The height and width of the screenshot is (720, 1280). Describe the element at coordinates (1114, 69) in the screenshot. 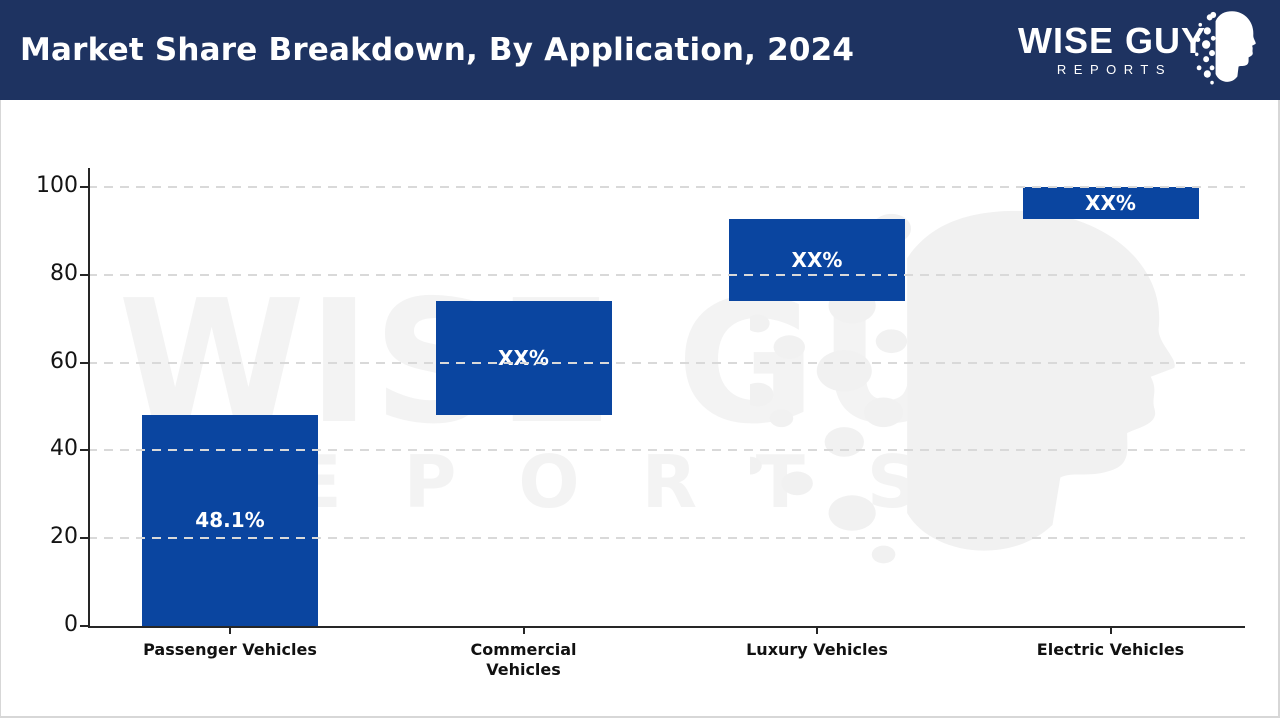

I see `wiseguy-logo-sub: REPORTS` at that location.